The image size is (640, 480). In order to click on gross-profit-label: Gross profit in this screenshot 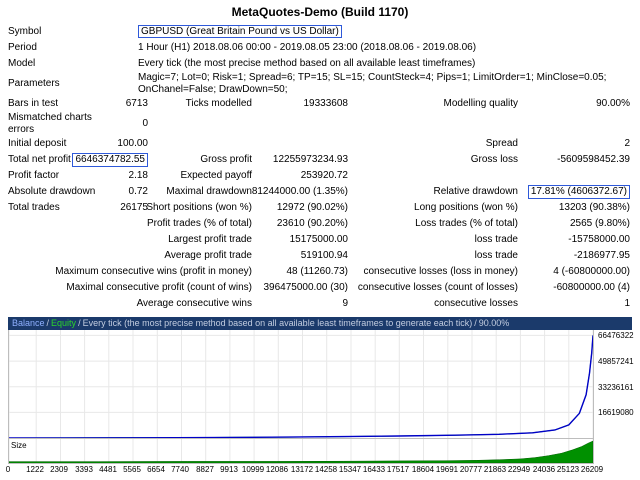, I will do `click(226, 159)`.